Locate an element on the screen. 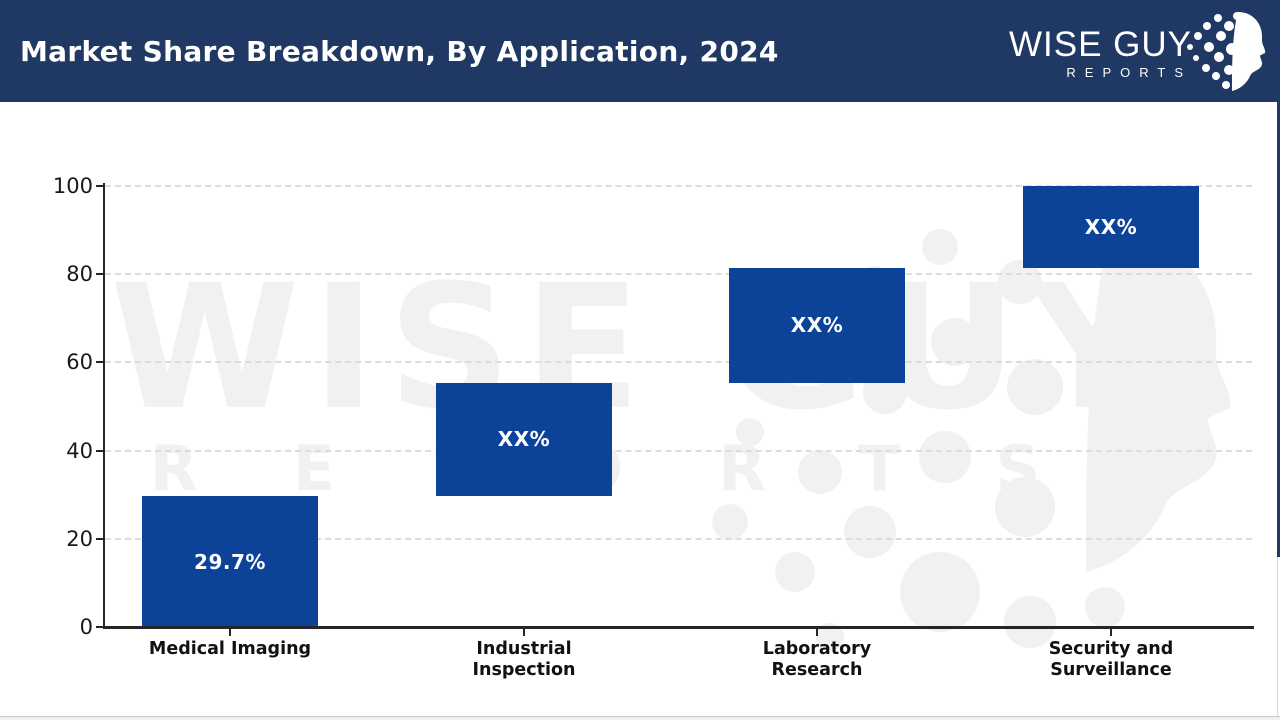  x-axis-line is located at coordinates (678, 627).